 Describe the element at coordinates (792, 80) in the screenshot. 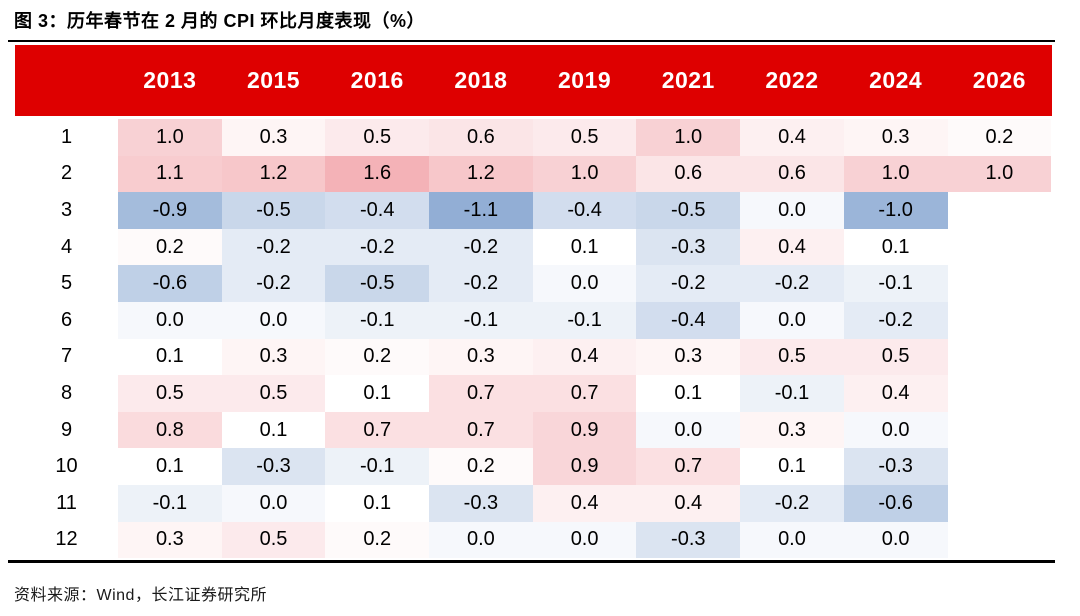

I see `year-header: 2022` at that location.